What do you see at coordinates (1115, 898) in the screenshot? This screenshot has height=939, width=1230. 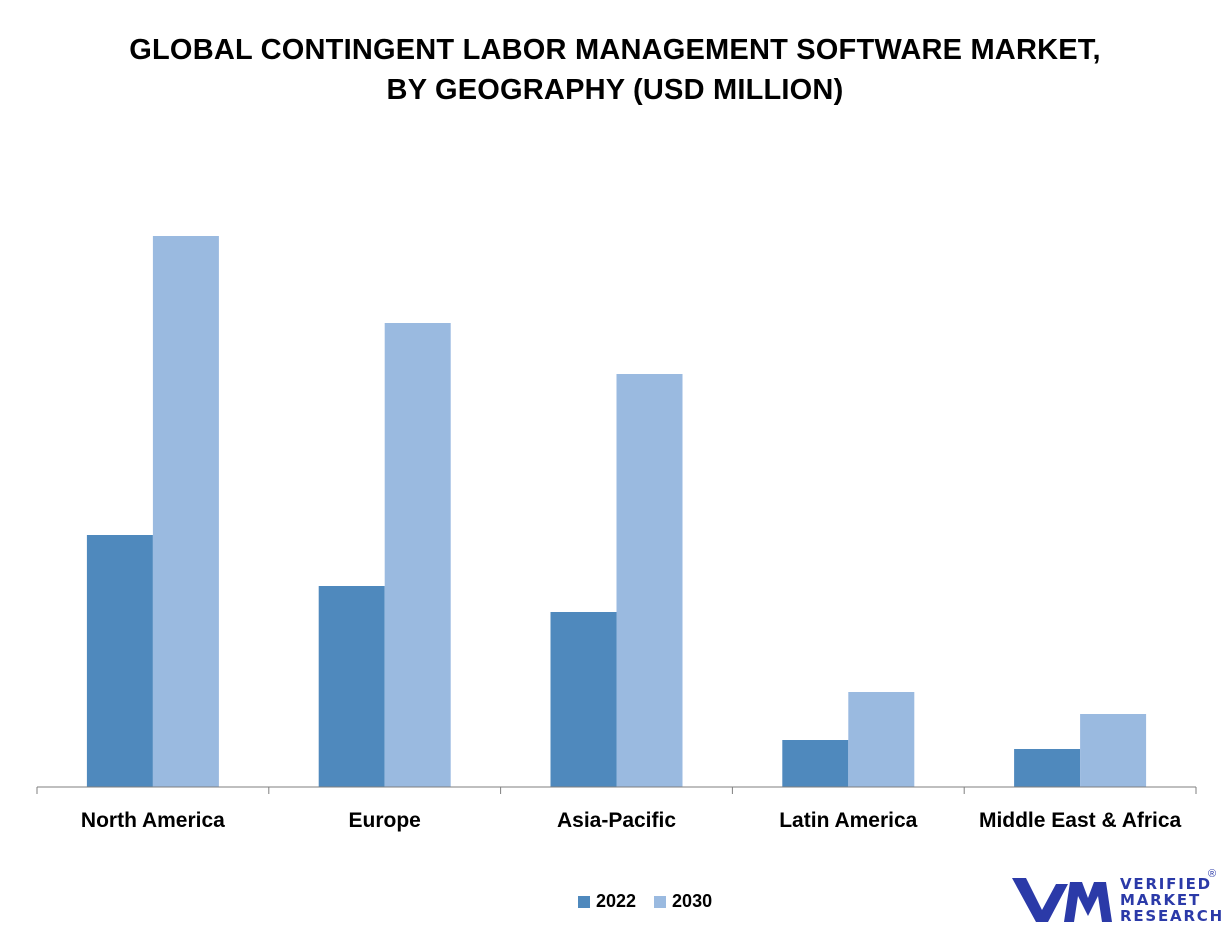 I see `vmr-logo: VERIFIED MARKET RESEARCH ®` at bounding box center [1115, 898].